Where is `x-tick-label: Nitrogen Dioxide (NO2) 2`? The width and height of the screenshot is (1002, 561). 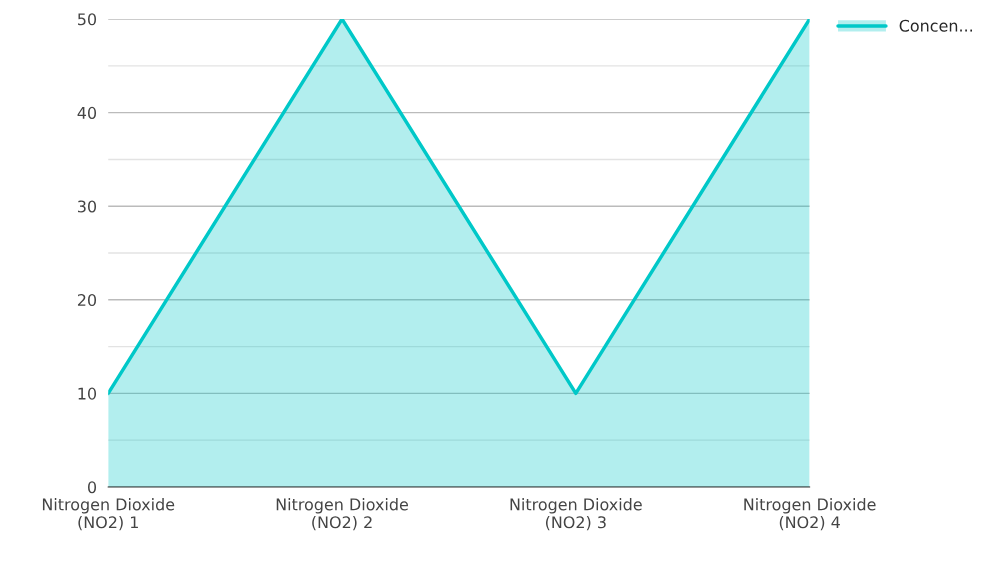
x-tick-label: Nitrogen Dioxide (NO2) 2 is located at coordinates (342, 514).